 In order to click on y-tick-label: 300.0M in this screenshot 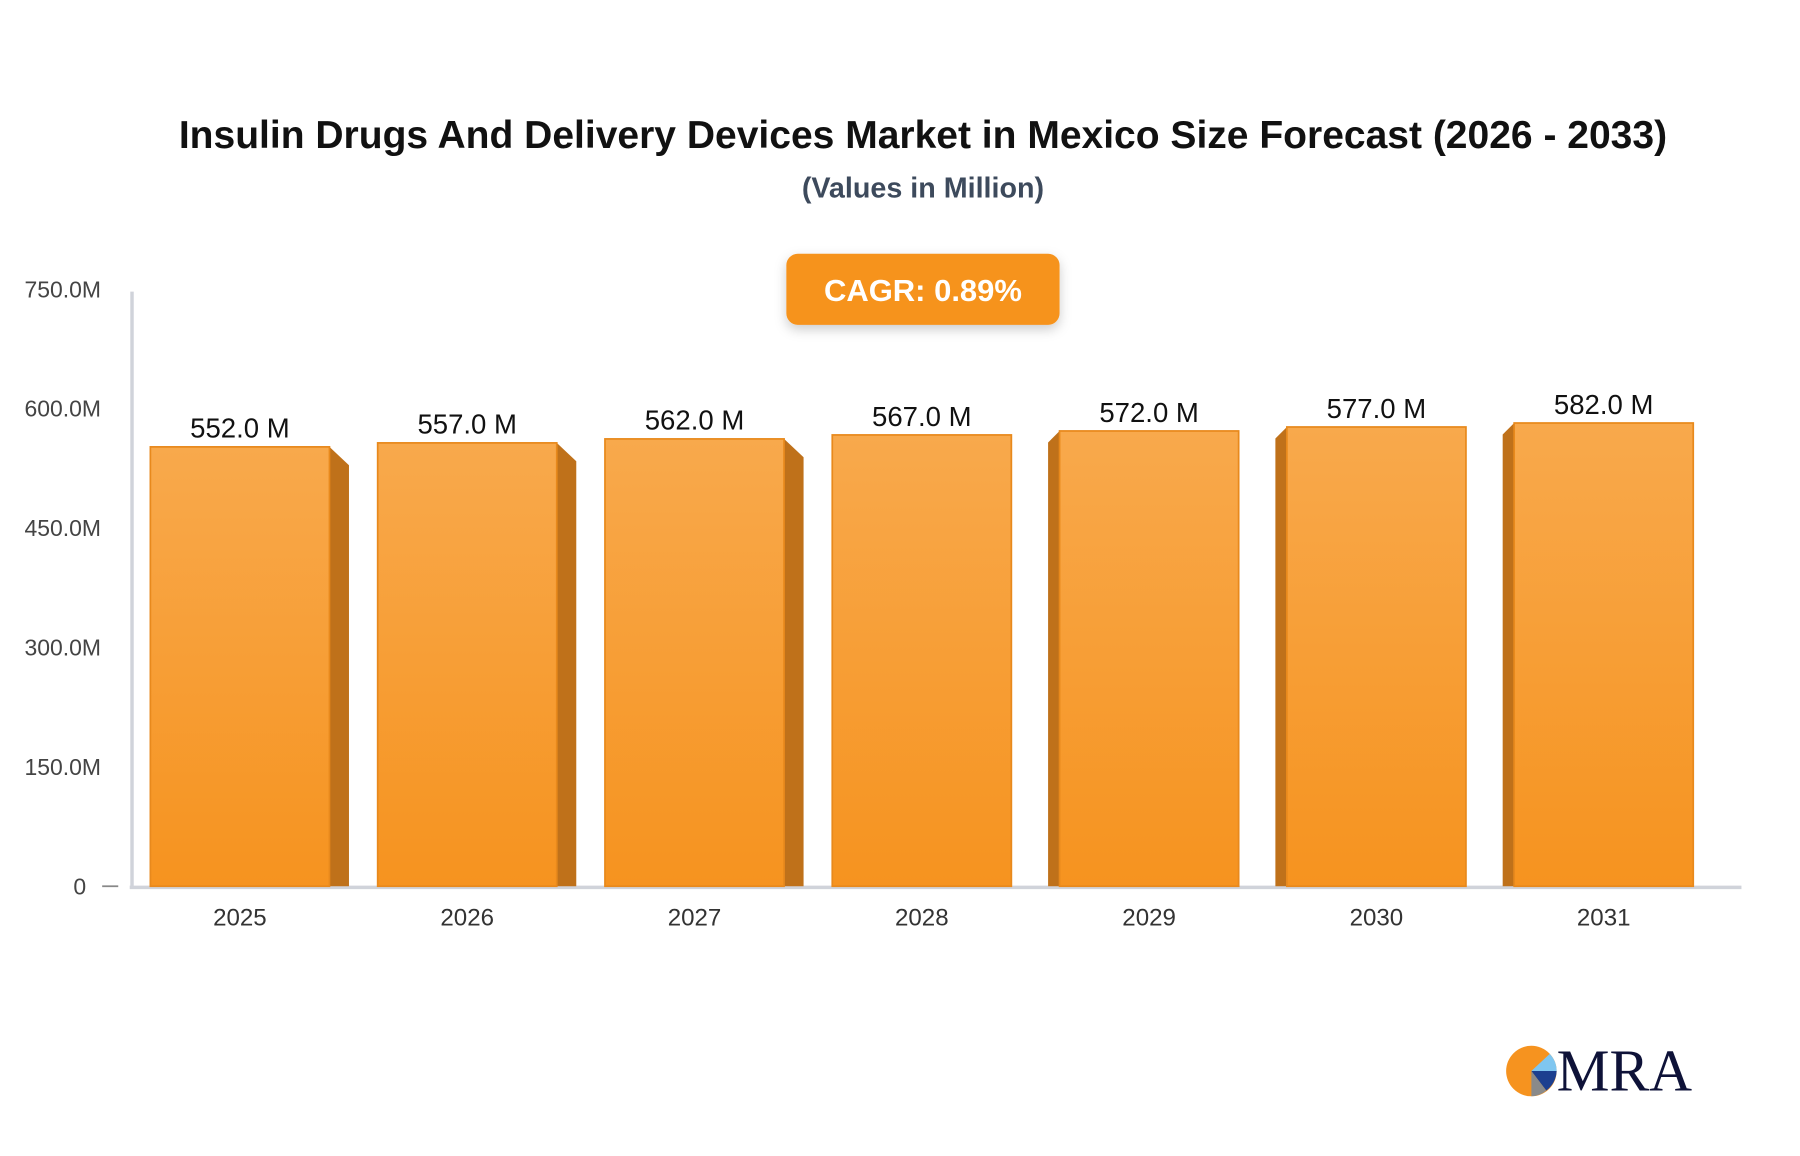, I will do `click(63, 647)`.